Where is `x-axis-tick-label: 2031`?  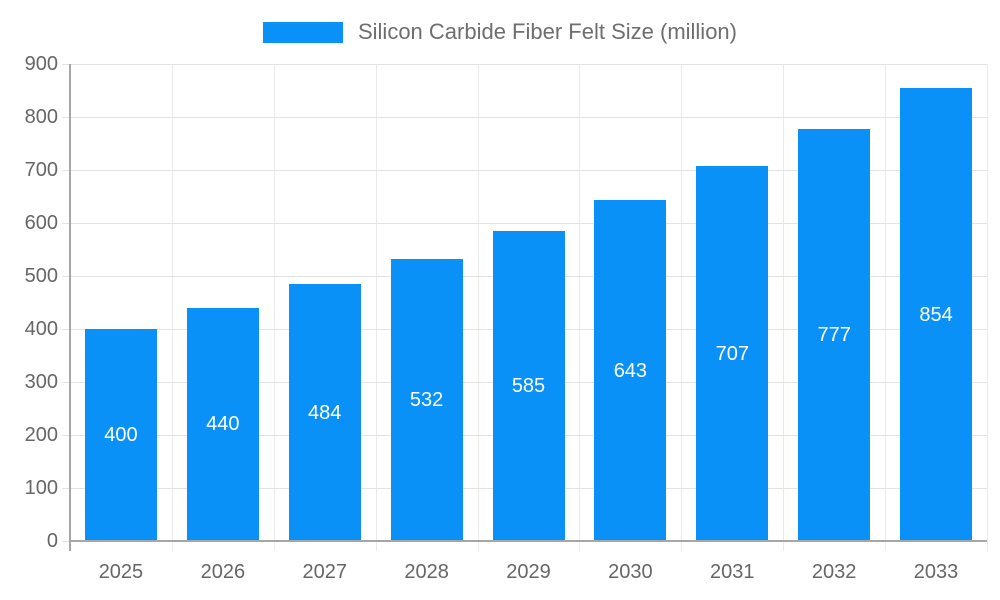 x-axis-tick-label: 2031 is located at coordinates (732, 572).